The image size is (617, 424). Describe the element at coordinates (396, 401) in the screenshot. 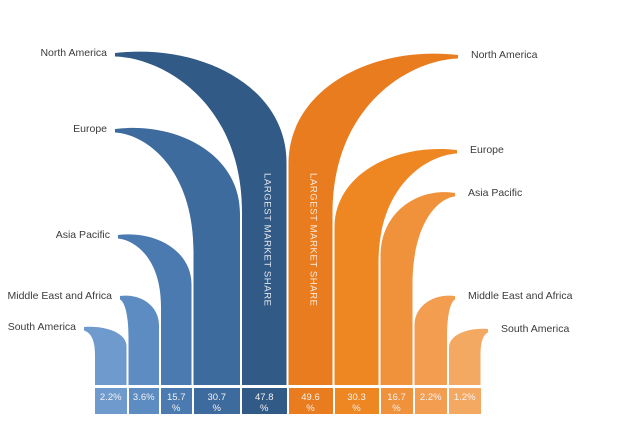

I see `value-cell-right-asia-pacific: 16.7 %` at that location.